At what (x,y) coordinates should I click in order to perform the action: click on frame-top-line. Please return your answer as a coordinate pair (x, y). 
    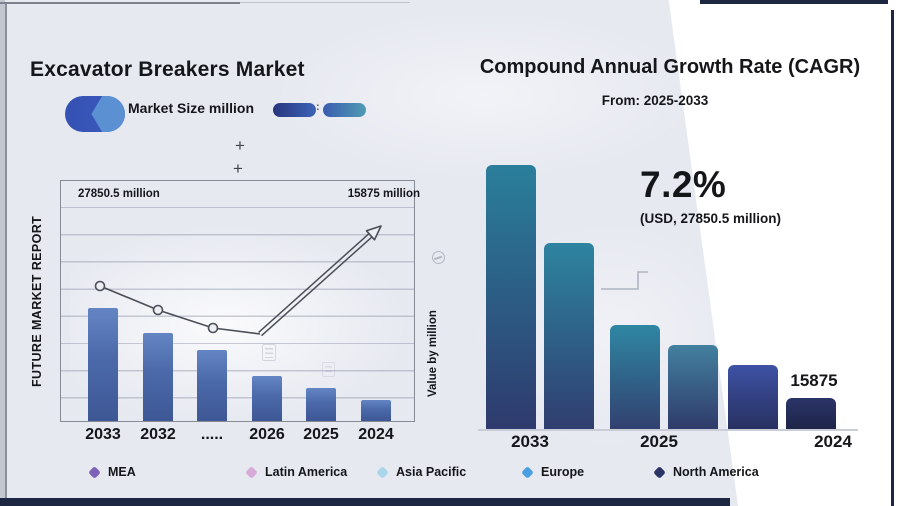
    Looking at the image, I should click on (120, 3).